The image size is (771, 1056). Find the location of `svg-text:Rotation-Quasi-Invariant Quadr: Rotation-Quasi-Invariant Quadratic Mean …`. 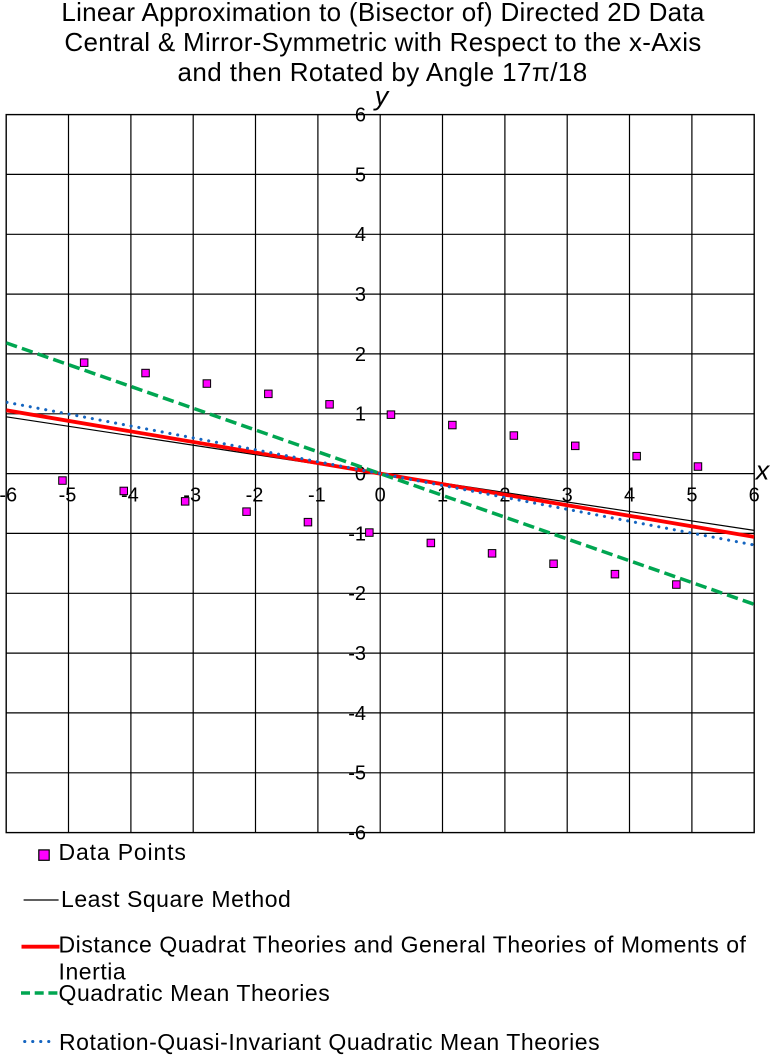

svg-text:Rotation-Quasi-Invariant Quadr: Rotation-Quasi-Invariant Quadratic Mean … is located at coordinates (329, 1042).